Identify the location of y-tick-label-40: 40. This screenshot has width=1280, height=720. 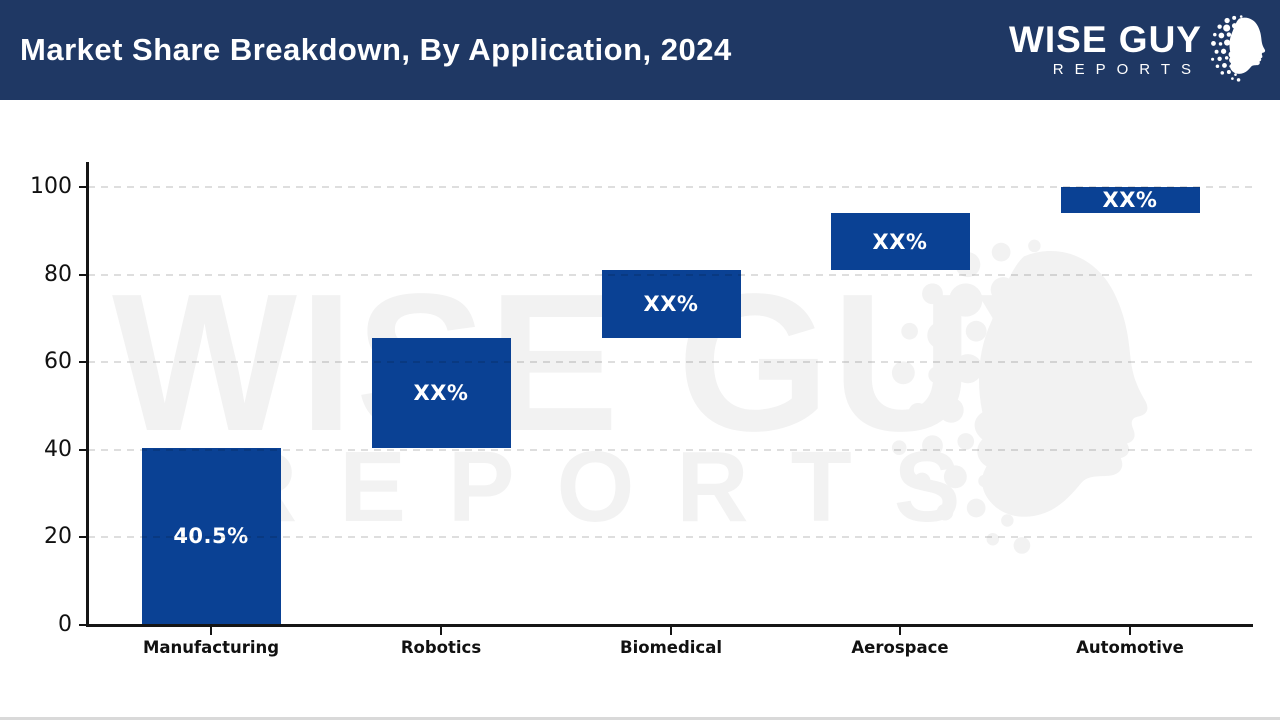
(58, 449).